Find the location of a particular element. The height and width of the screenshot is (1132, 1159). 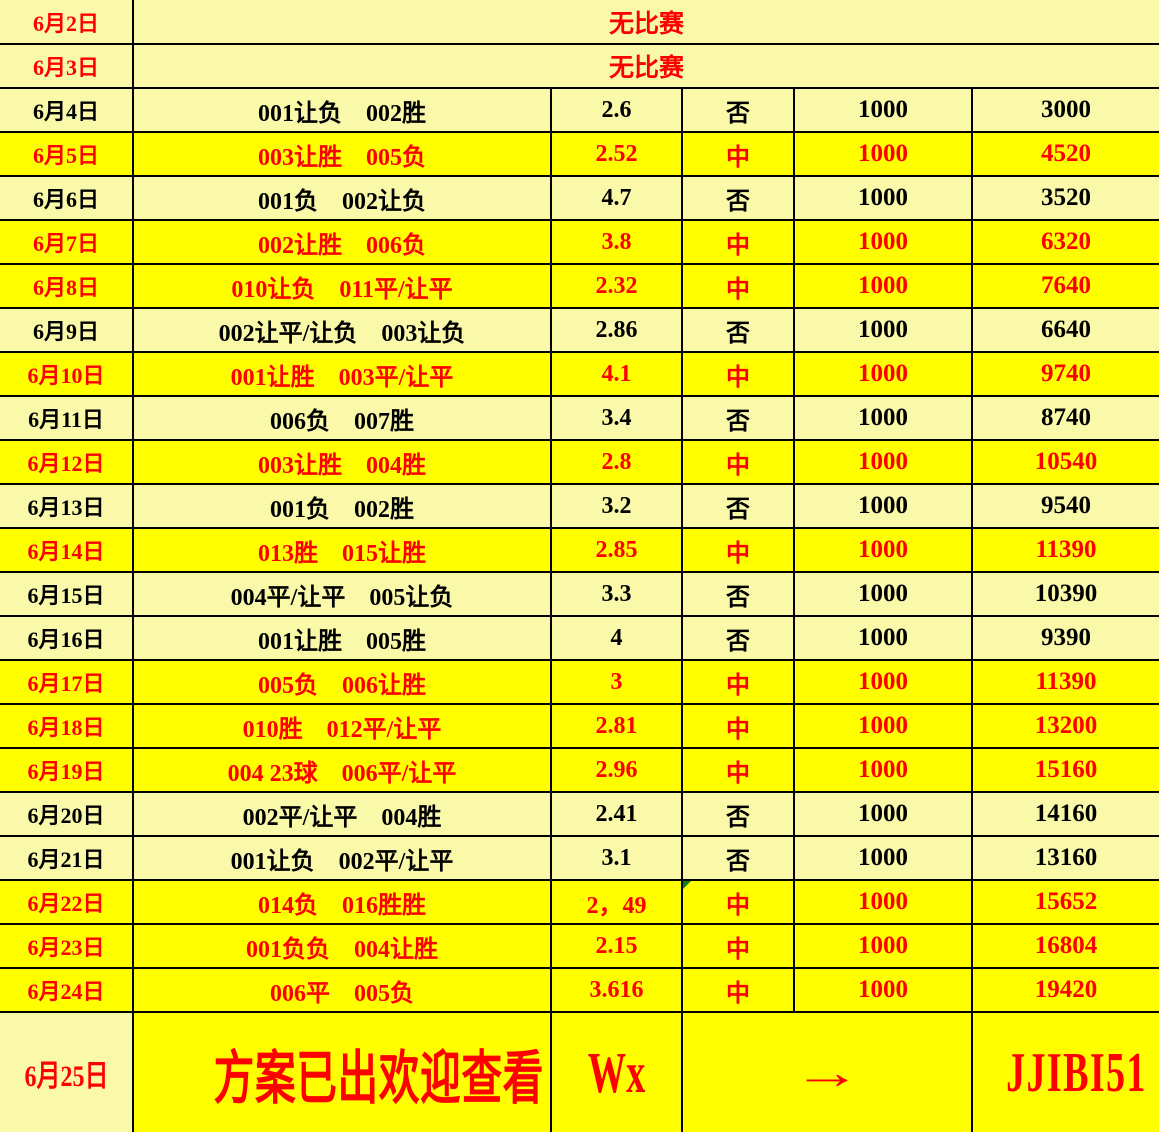

table-row: 6月23日 001负负 004让胜 2.15 中 1000 16804 is located at coordinates (579, 946).